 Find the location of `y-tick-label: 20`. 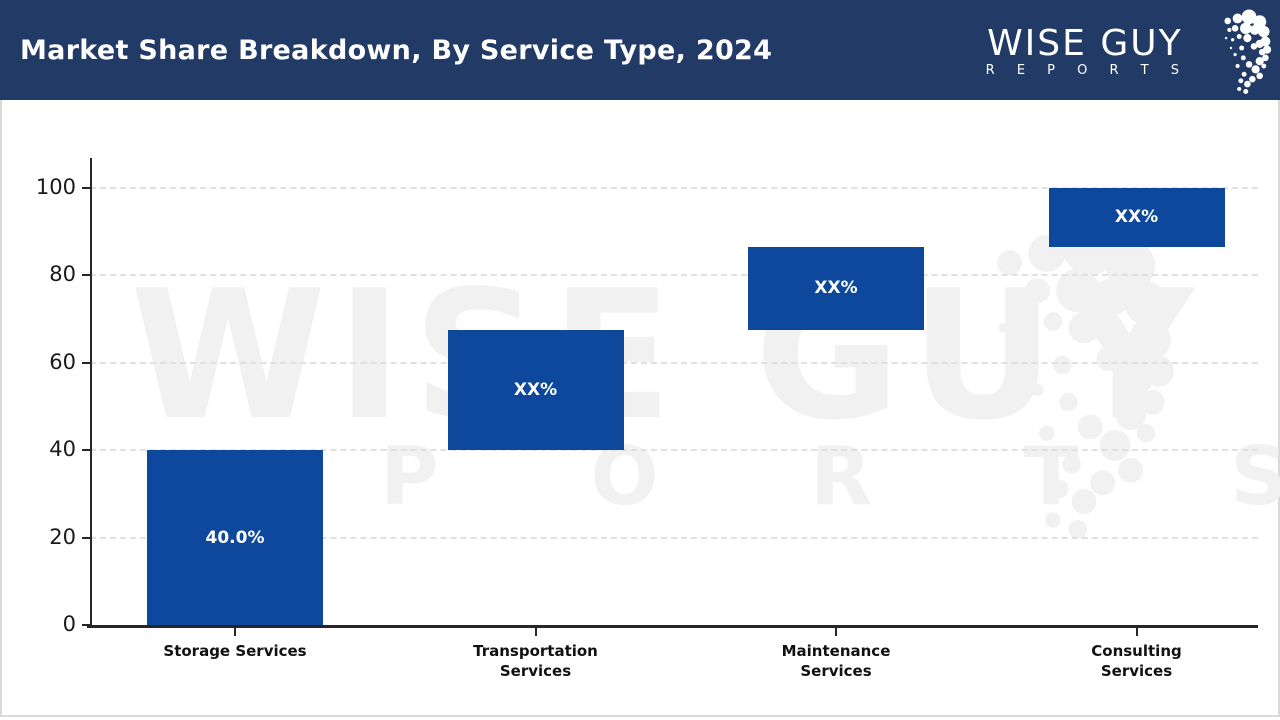

y-tick-label: 20 is located at coordinates (62, 536).